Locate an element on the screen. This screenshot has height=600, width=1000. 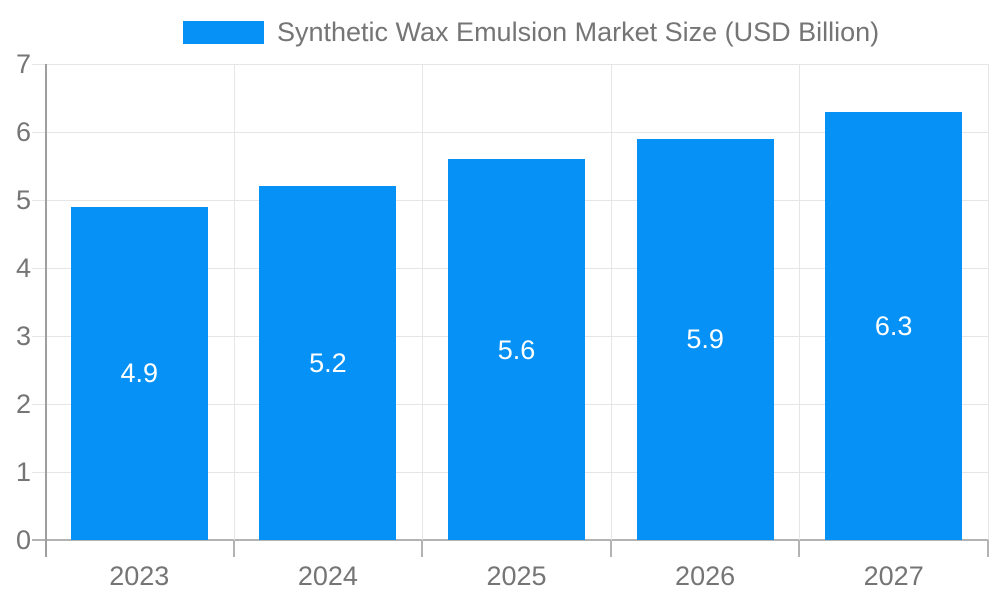
y-tick-label: 4 is located at coordinates (23, 268).